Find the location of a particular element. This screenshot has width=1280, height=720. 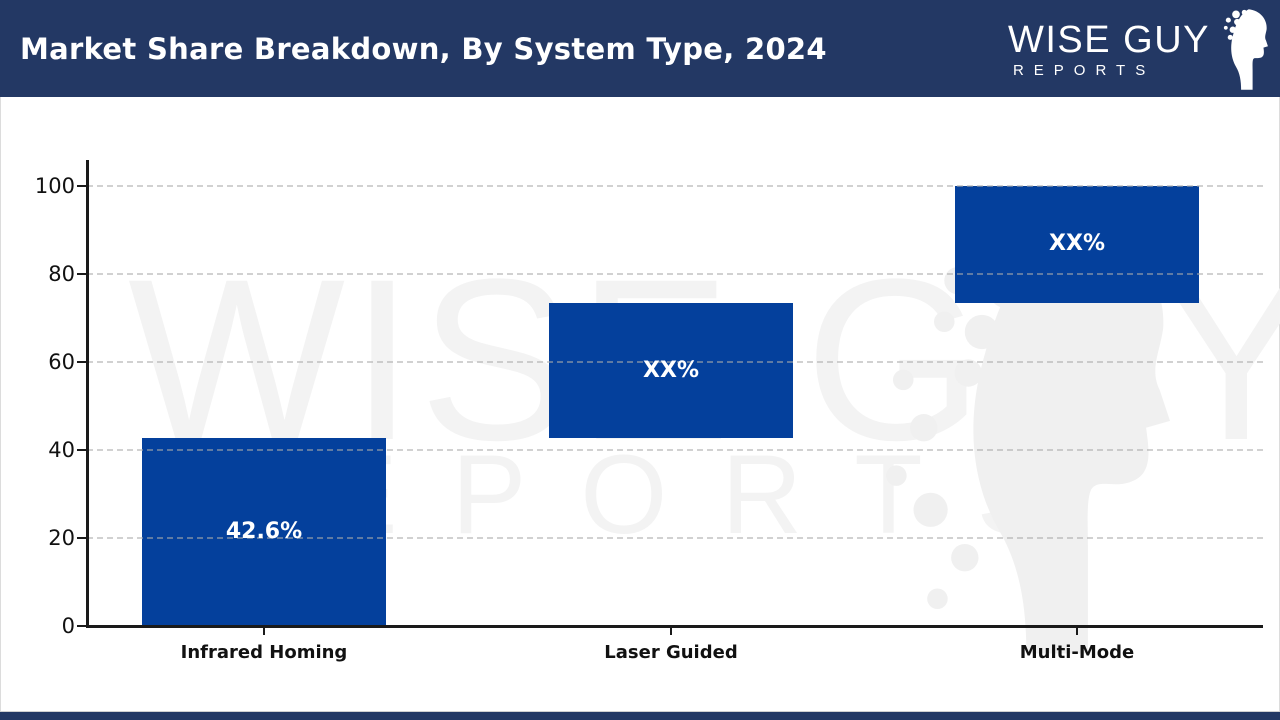

bar-laser-guided is located at coordinates (671, 371).